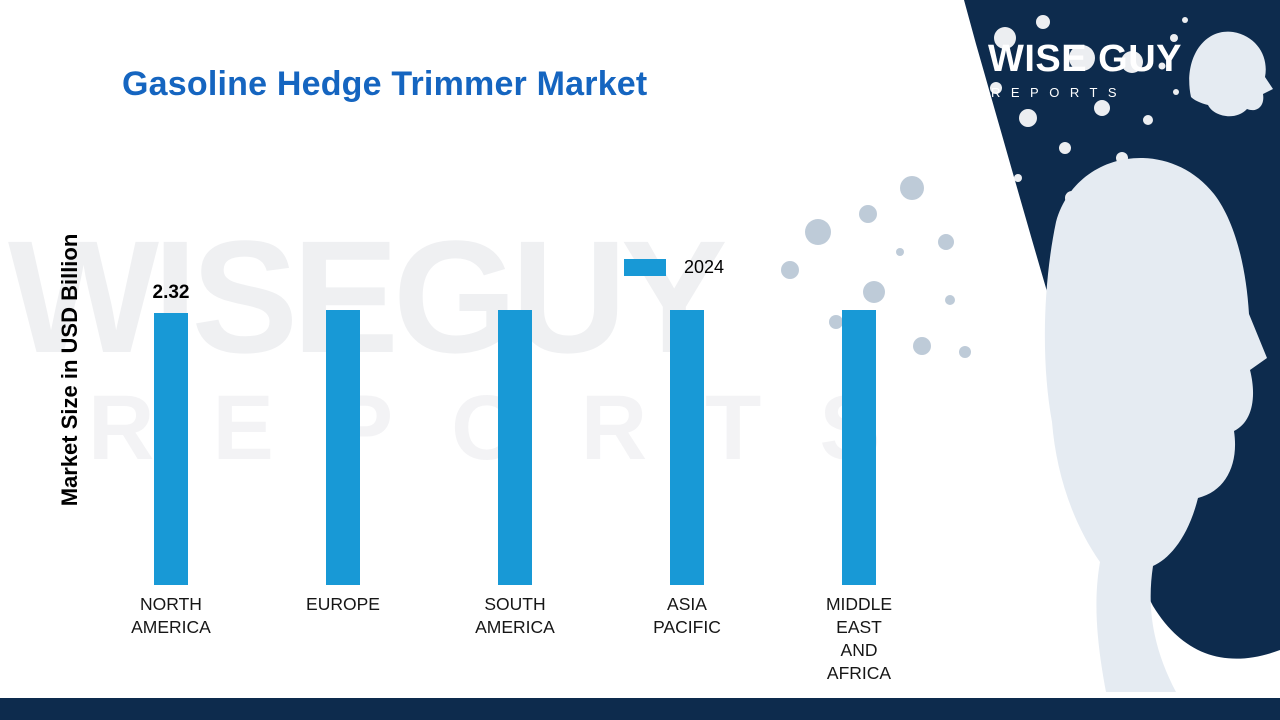 Image resolution: width=1280 pixels, height=720 pixels. I want to click on category-label: EUROPE, so click(343, 604).